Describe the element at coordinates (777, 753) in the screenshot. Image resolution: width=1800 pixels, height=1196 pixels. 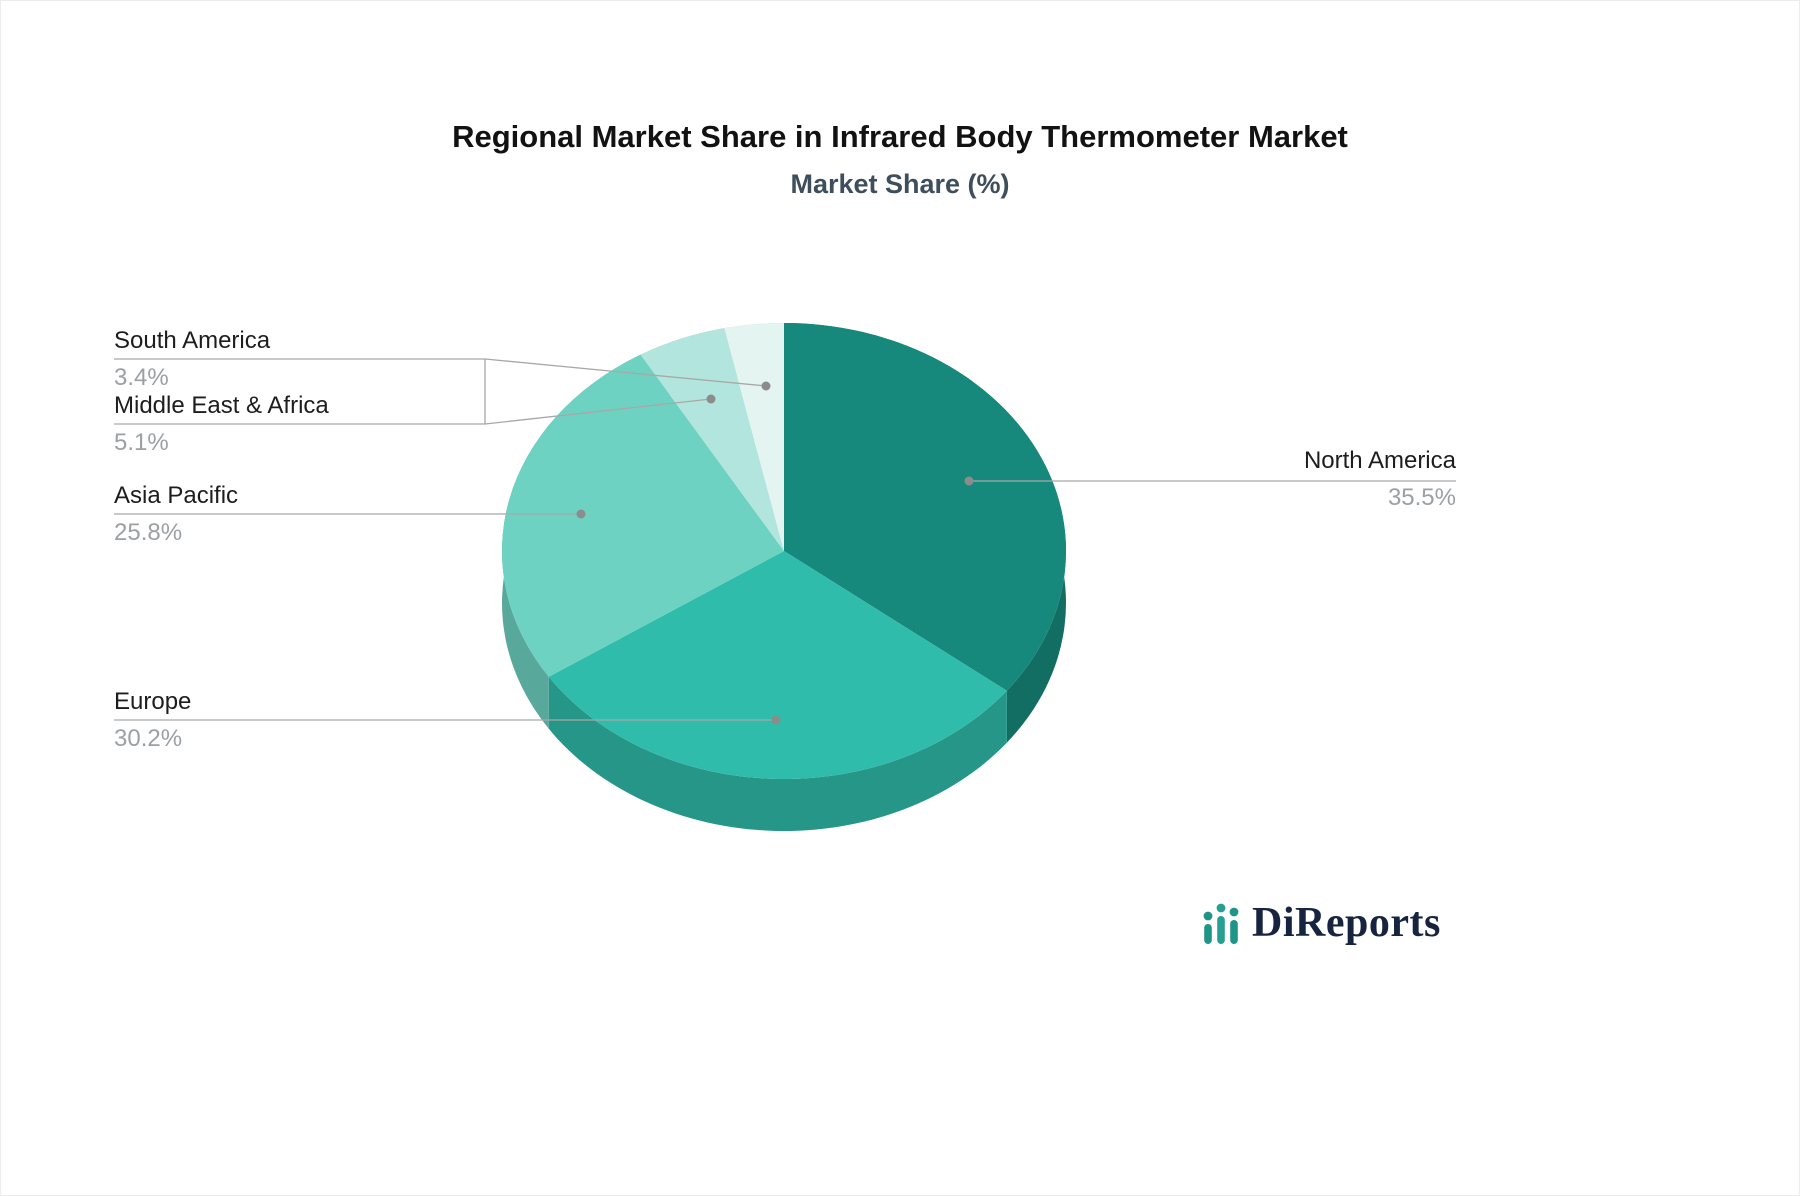
I see `pie-slice-side-europe` at that location.